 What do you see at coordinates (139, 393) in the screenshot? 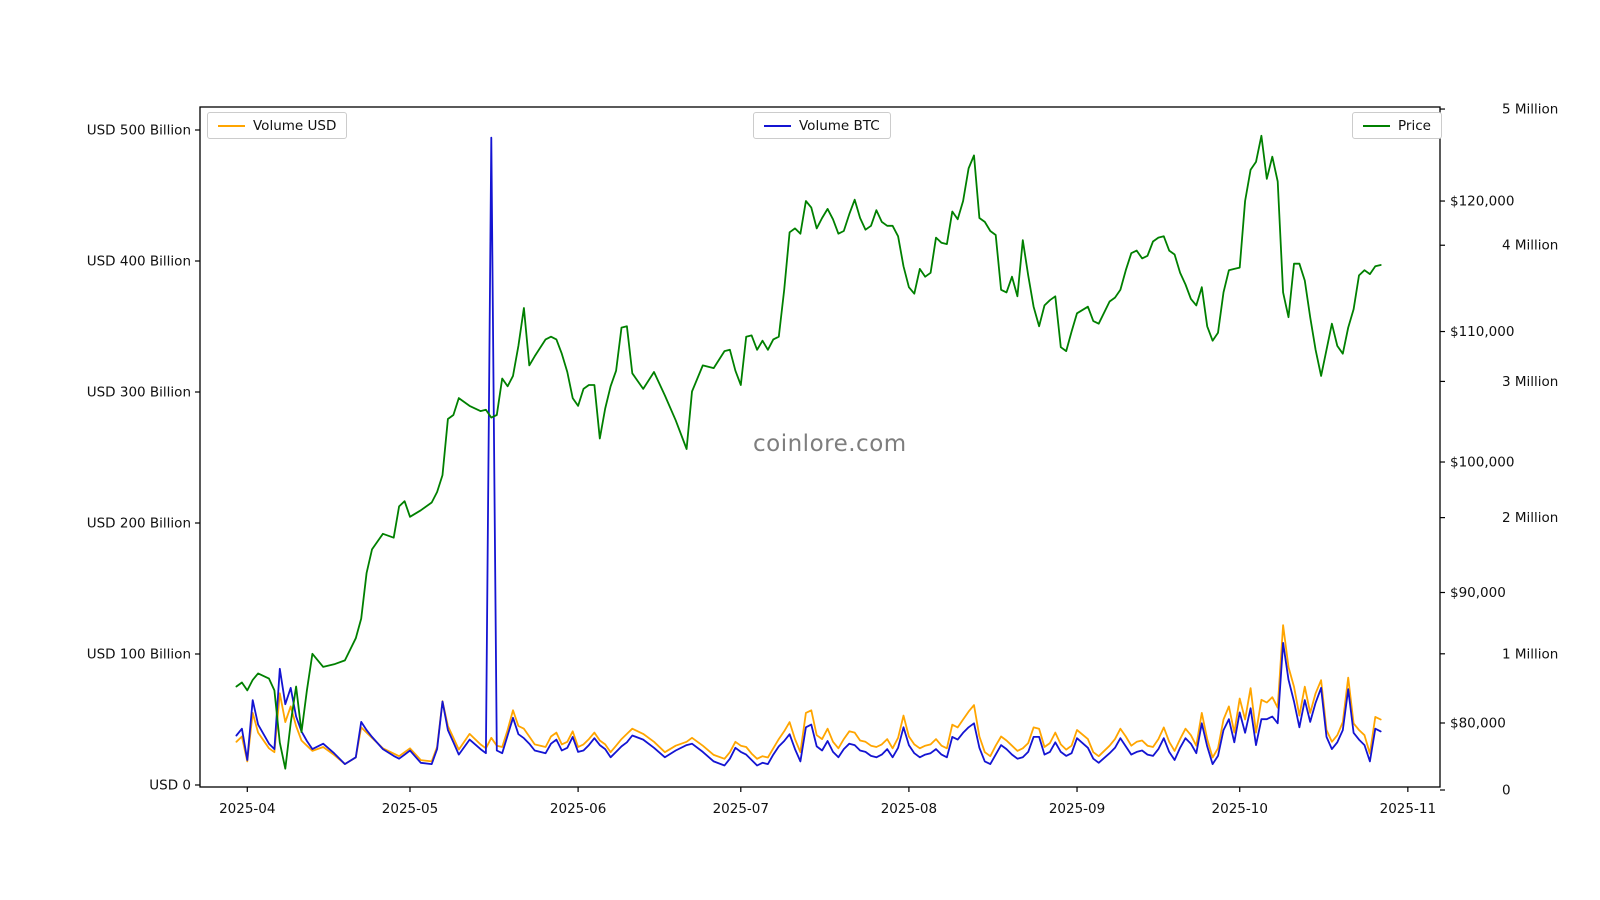
I see `y-left-tick-label: USD 300 Billion` at bounding box center [139, 393].